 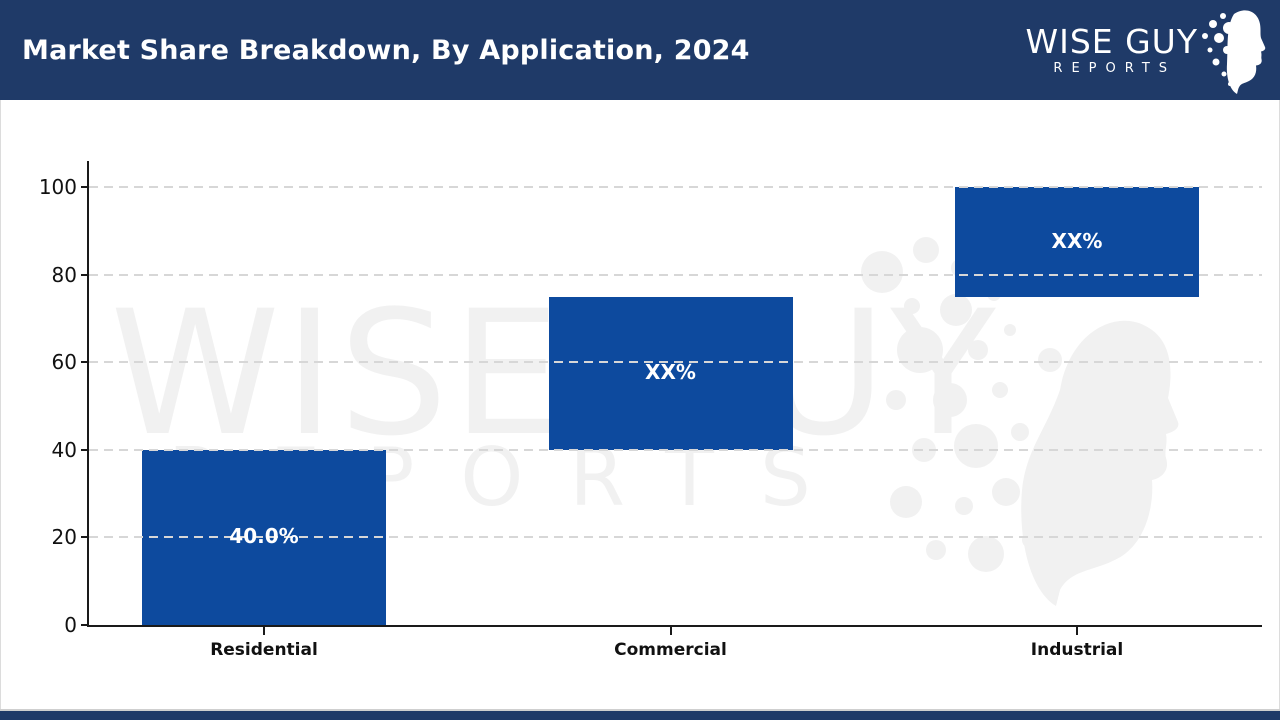 What do you see at coordinates (88, 393) in the screenshot?
I see `y-axis-spine` at bounding box center [88, 393].